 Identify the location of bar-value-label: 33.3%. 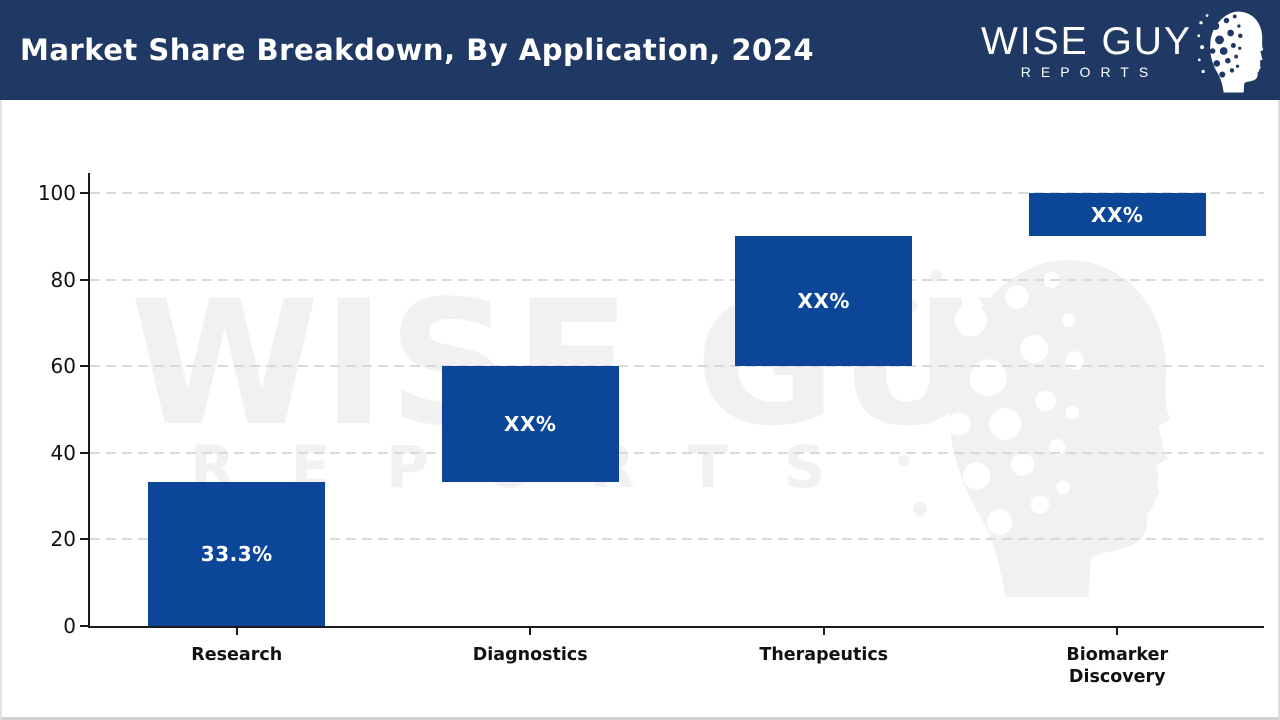
(236, 553).